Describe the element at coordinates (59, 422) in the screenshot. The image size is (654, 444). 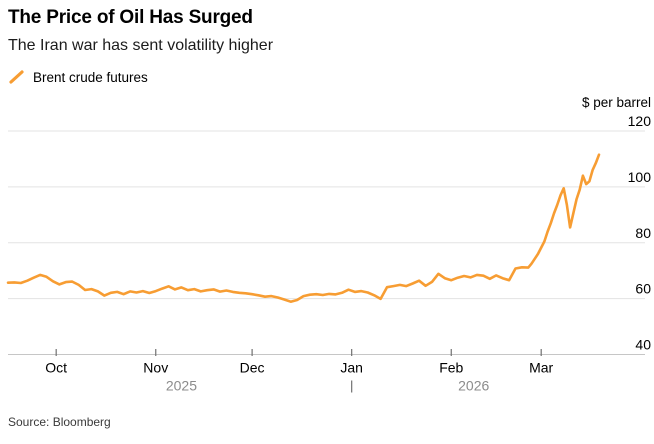
I see `source-note: Source: Bloomberg` at that location.